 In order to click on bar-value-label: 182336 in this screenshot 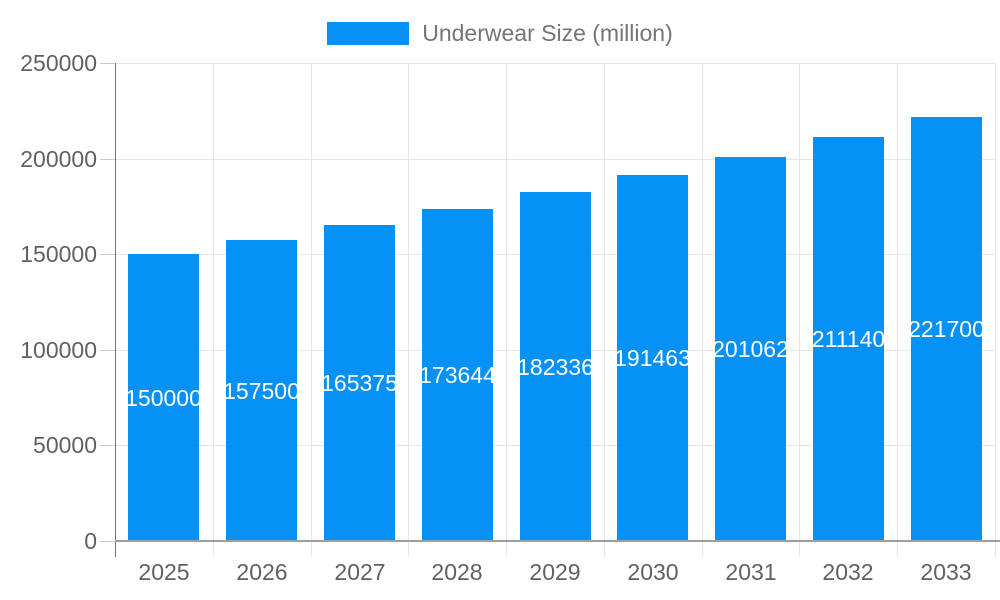, I will do `click(555, 366)`.